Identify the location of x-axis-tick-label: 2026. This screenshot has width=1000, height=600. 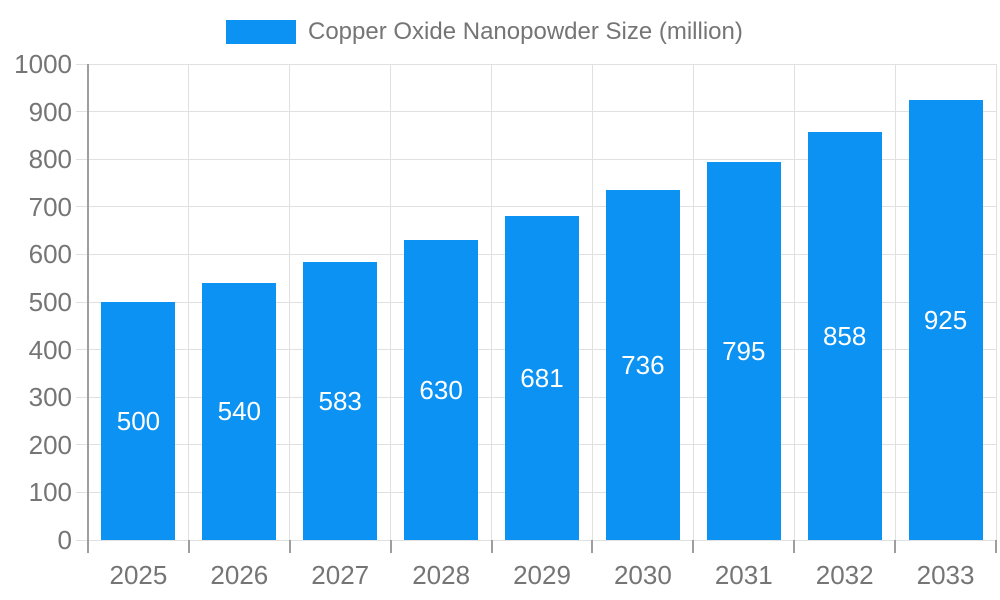
(239, 575).